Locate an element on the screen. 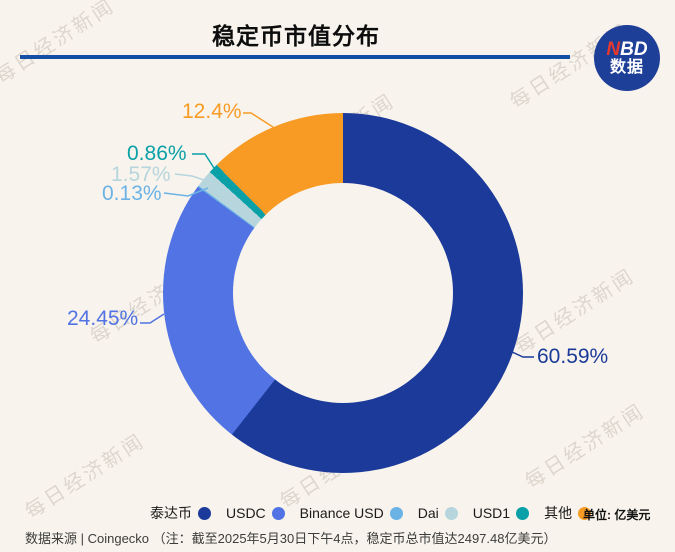 The width and height of the screenshot is (675, 552). legend-label: USD1 is located at coordinates (491, 513).